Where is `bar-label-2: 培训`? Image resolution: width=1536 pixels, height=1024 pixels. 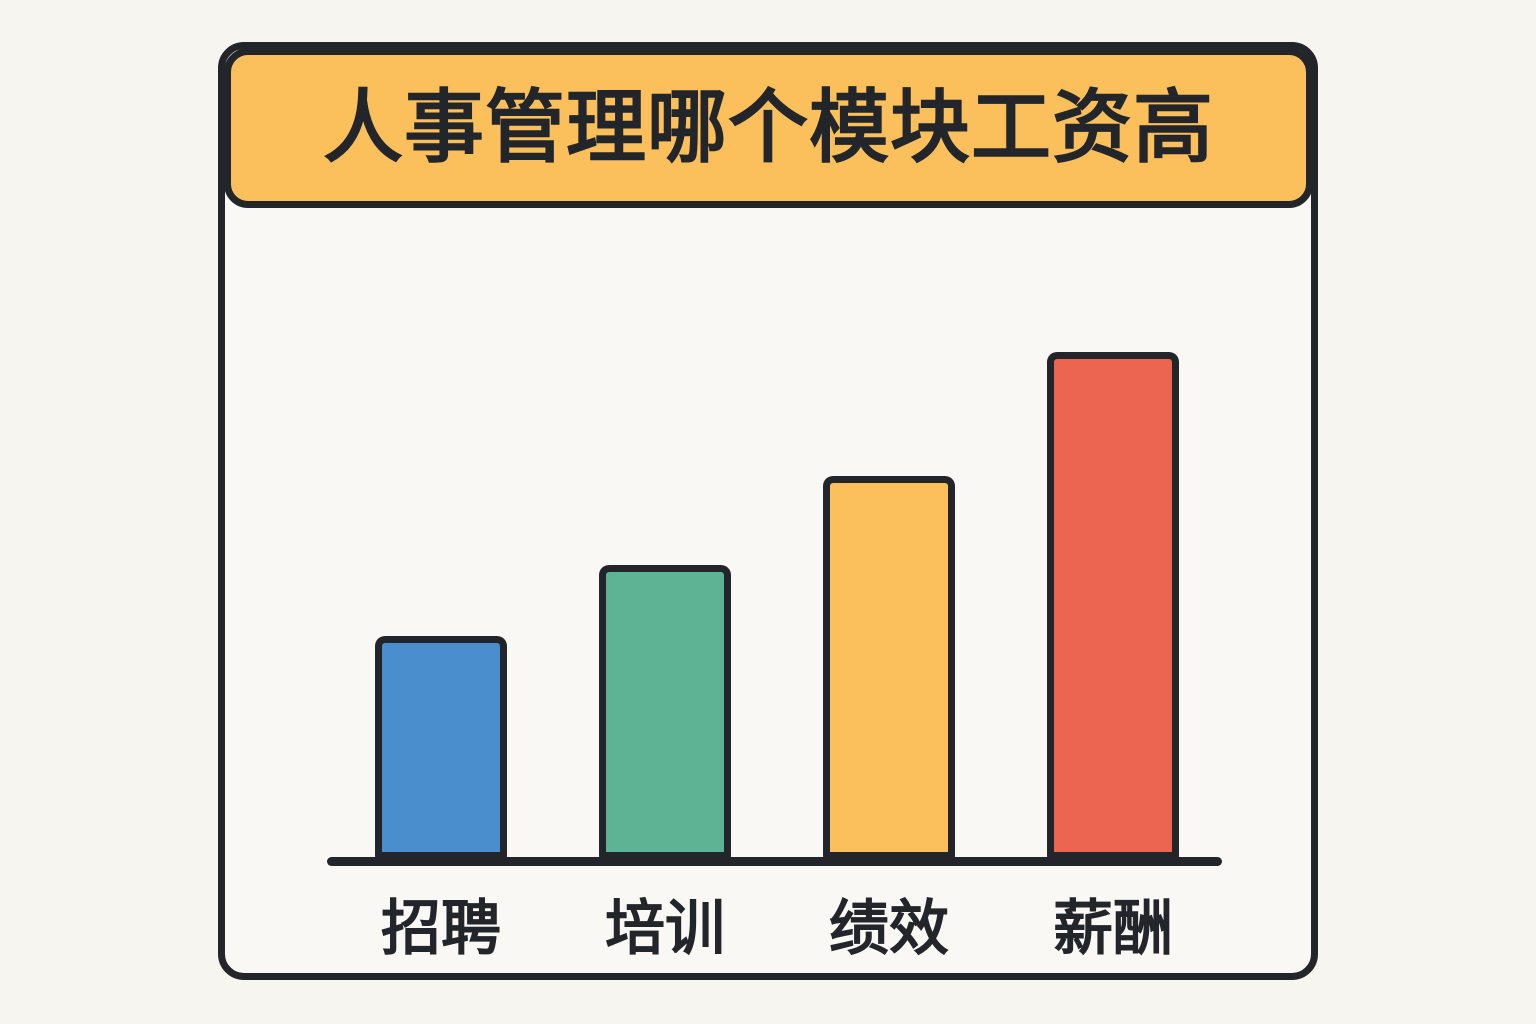
bar-label-2: 培训 is located at coordinates (665, 928).